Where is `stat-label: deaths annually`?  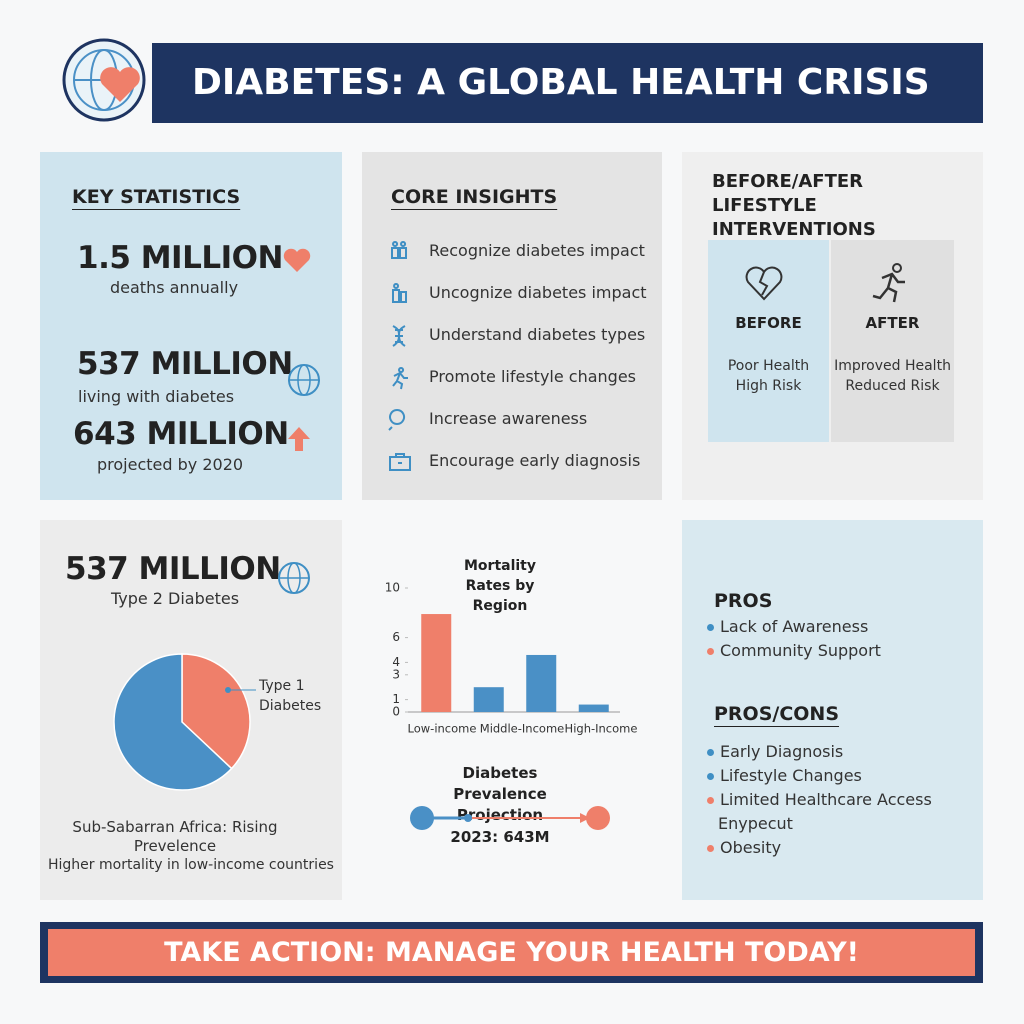 stat-label: deaths annually is located at coordinates (174, 287).